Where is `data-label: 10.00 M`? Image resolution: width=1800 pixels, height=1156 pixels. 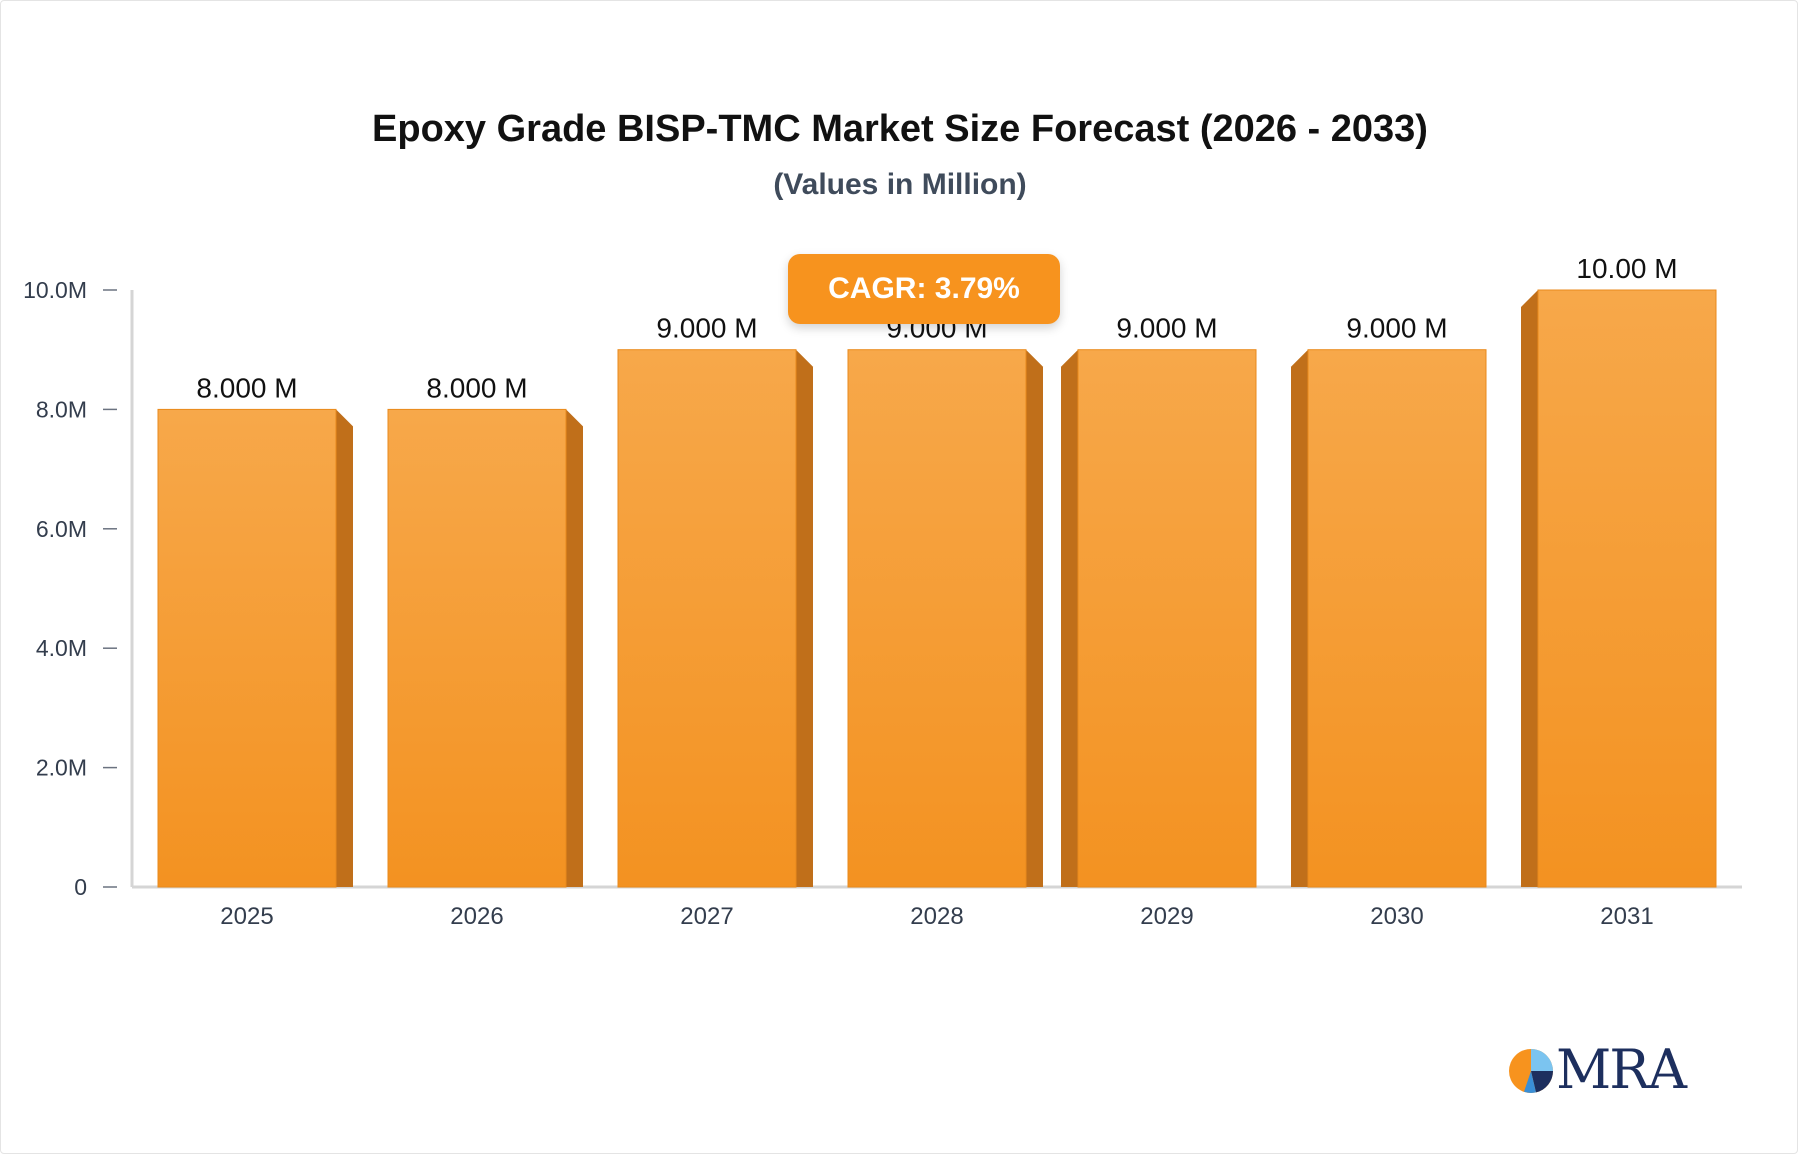 data-label: 10.00 M is located at coordinates (1626, 268).